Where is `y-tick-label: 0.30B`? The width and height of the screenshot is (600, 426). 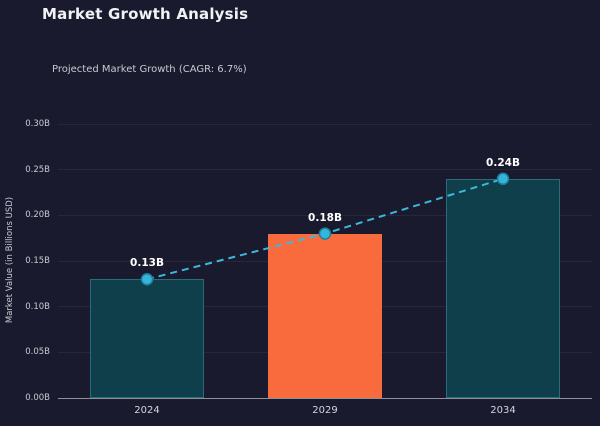 y-tick-label: 0.30B is located at coordinates (37, 124).